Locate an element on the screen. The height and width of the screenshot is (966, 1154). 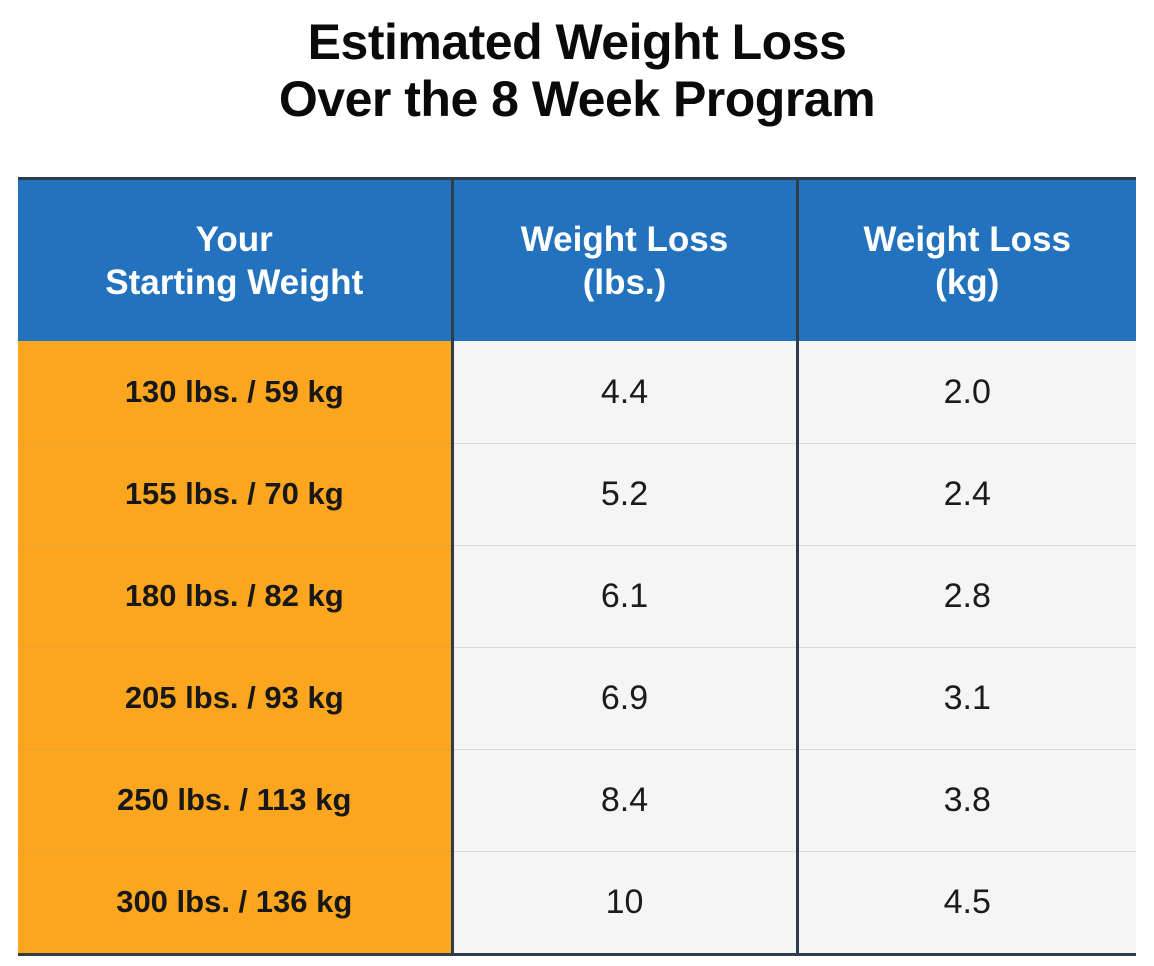
column-header-weight-loss-lbs-line-2: (lbs.) is located at coordinates (624, 282).